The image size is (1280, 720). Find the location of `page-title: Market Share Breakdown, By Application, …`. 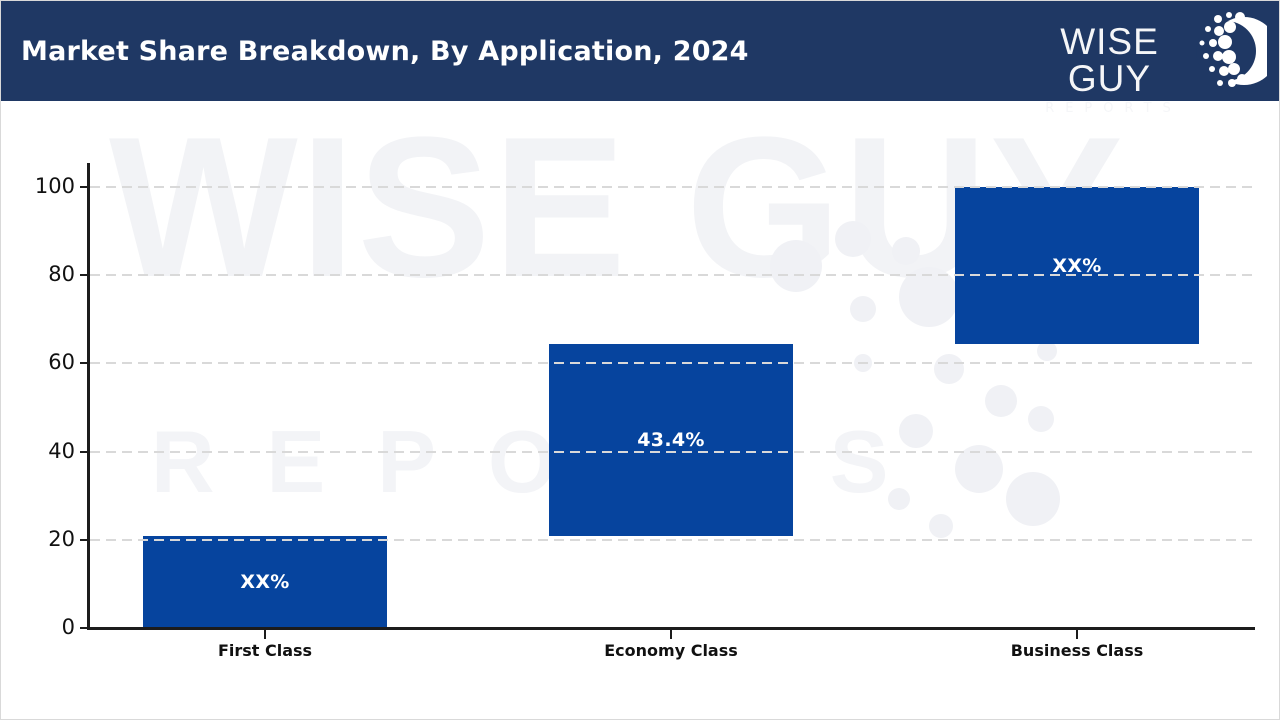

page-title: Market Share Breakdown, By Application, … is located at coordinates (385, 51).